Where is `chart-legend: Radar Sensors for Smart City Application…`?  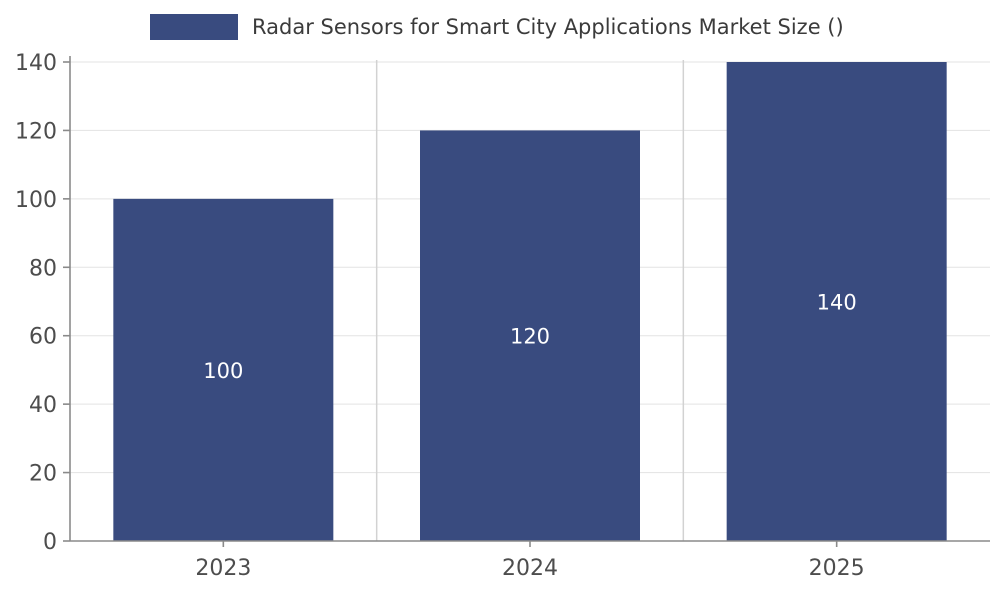 chart-legend: Radar Sensors for Smart City Application… is located at coordinates (497, 27).